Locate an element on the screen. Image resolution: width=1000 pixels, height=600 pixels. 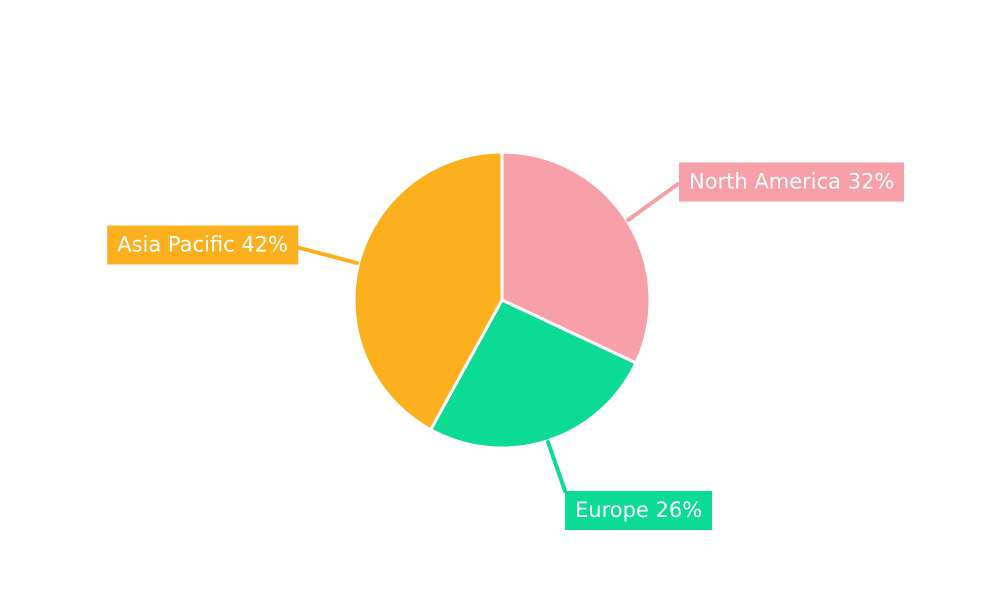
leader-line-asia-pacific is located at coordinates (326, 255).